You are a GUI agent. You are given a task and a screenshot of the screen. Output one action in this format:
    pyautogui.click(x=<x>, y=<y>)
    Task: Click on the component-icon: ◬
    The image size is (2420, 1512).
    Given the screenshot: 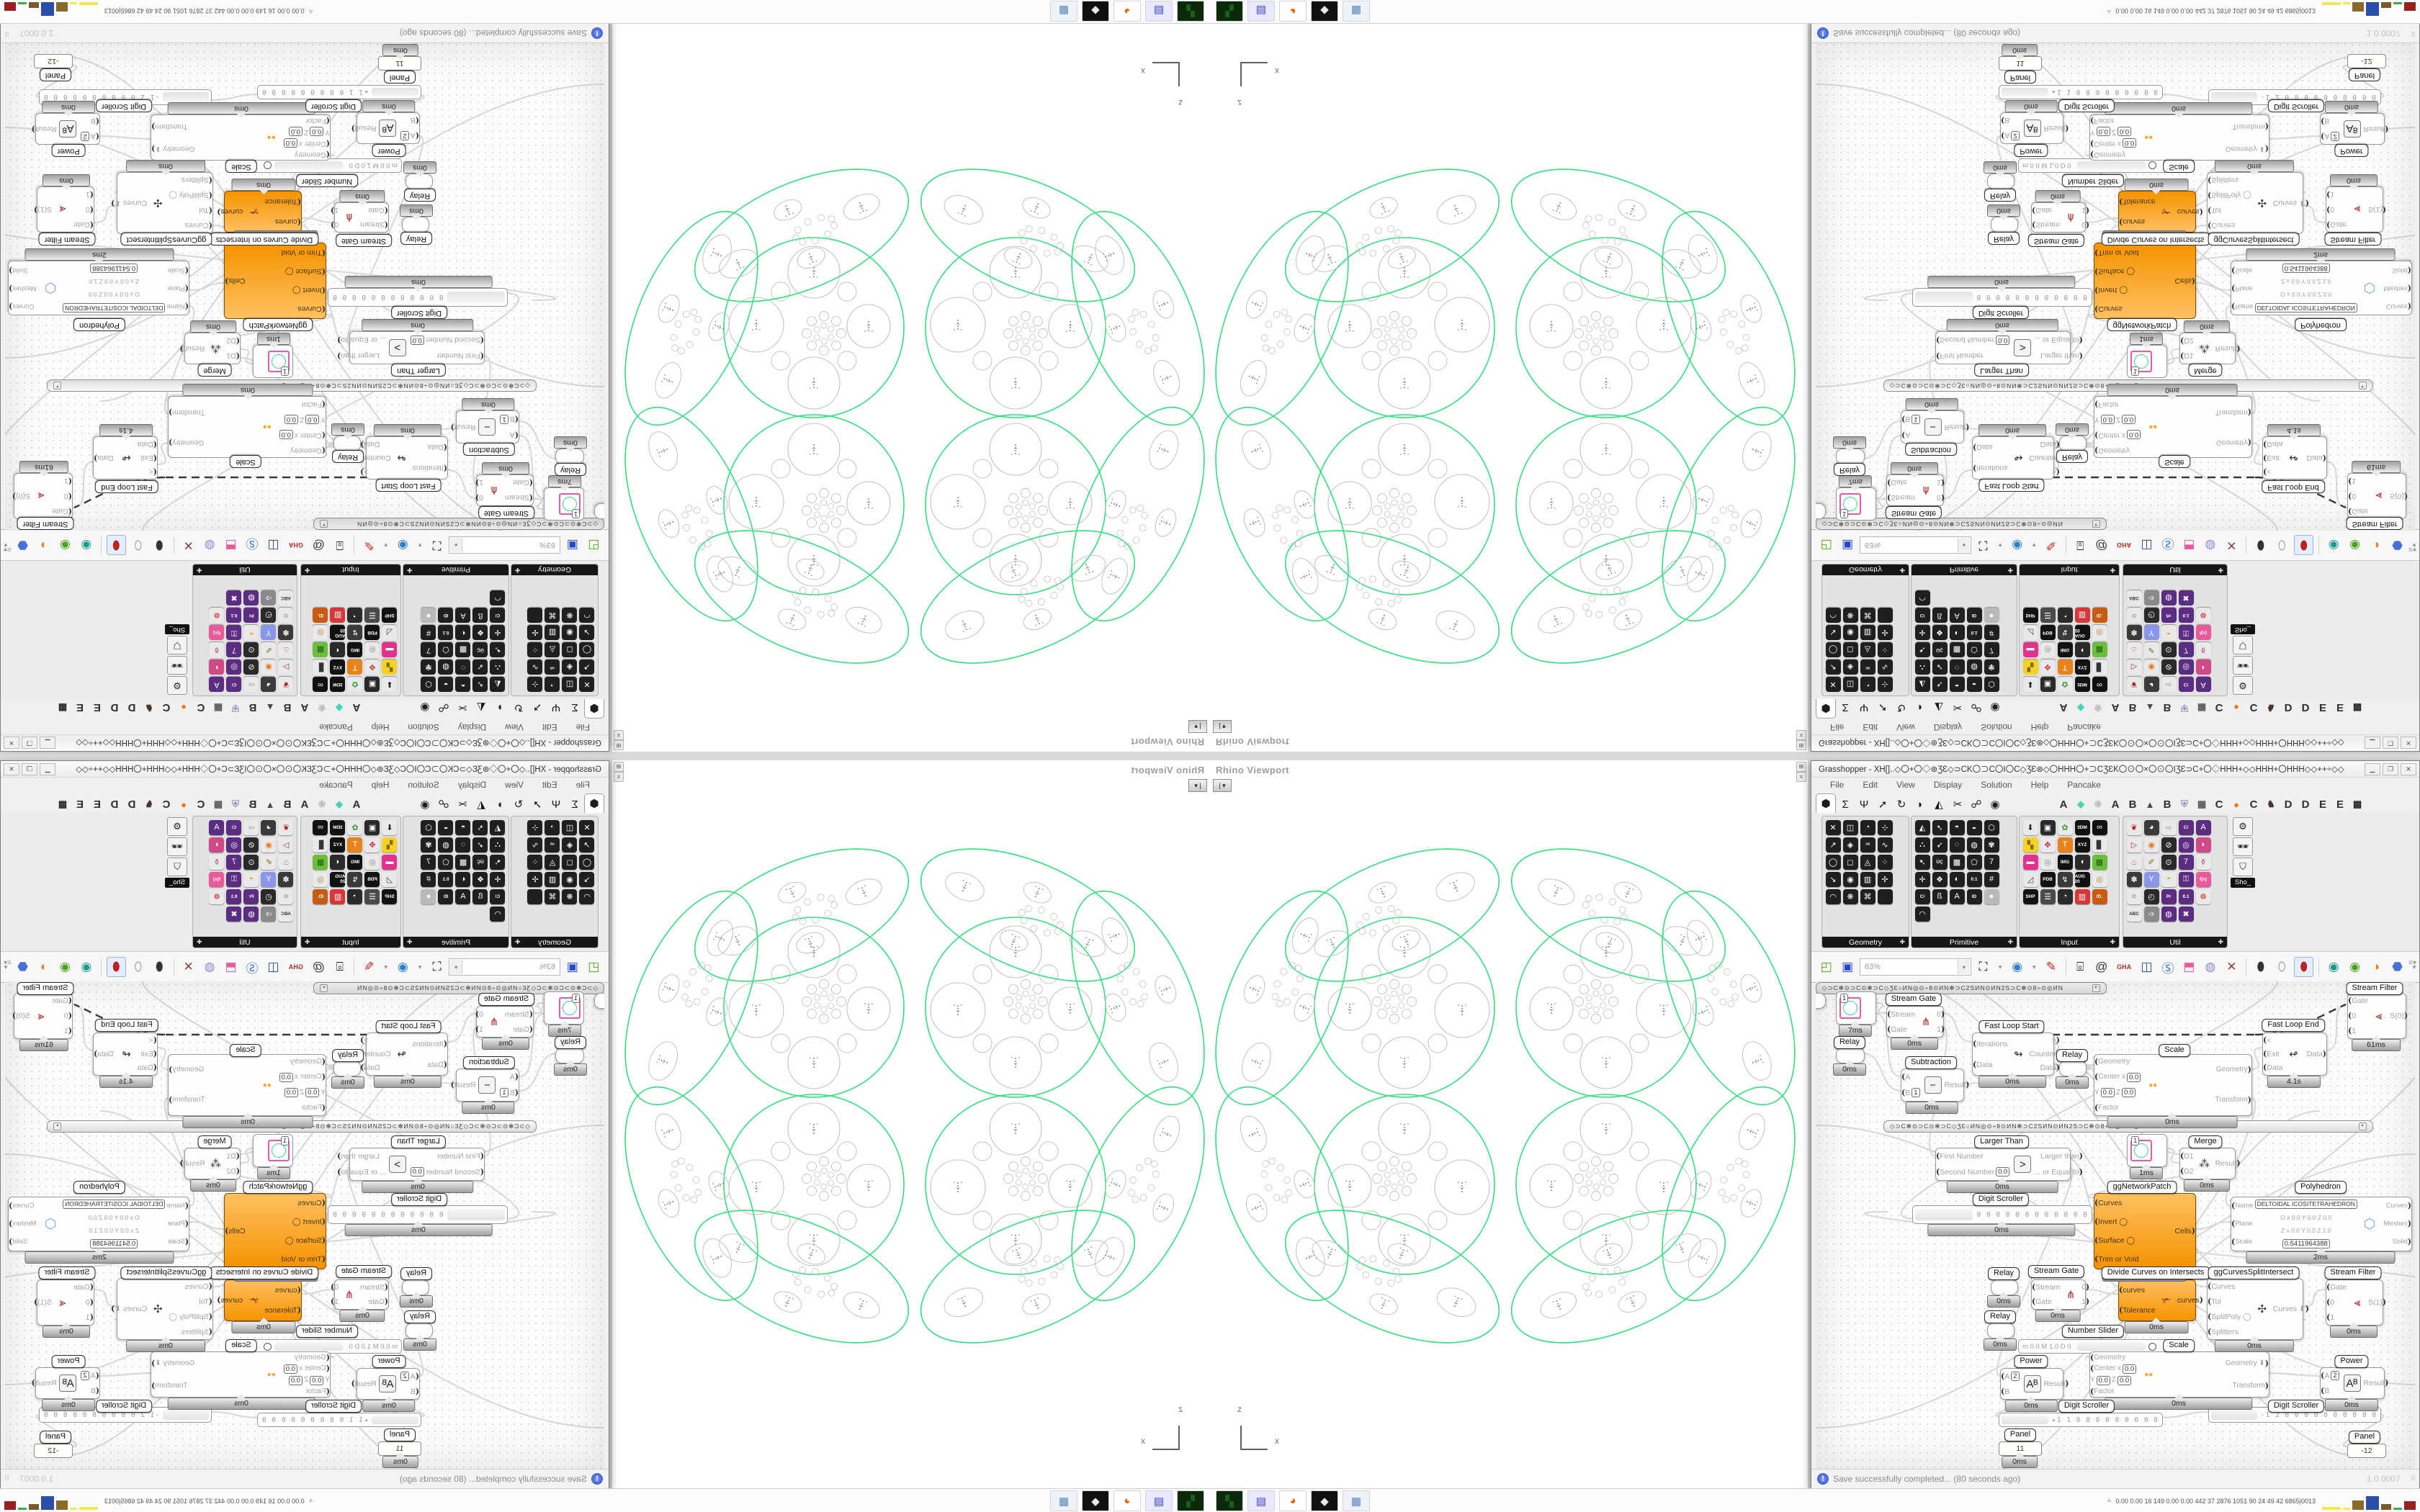 What is the action you would take?
    pyautogui.click(x=552, y=650)
    